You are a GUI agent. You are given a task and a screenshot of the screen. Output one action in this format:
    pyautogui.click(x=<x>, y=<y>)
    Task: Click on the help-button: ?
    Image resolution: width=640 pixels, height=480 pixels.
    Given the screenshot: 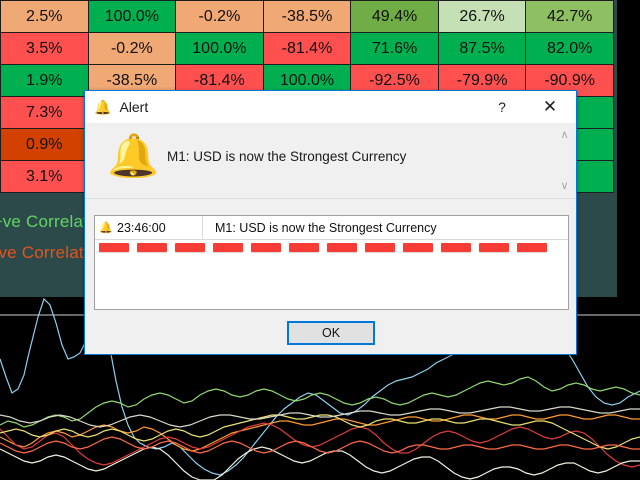 What is the action you would take?
    pyautogui.click(x=502, y=107)
    